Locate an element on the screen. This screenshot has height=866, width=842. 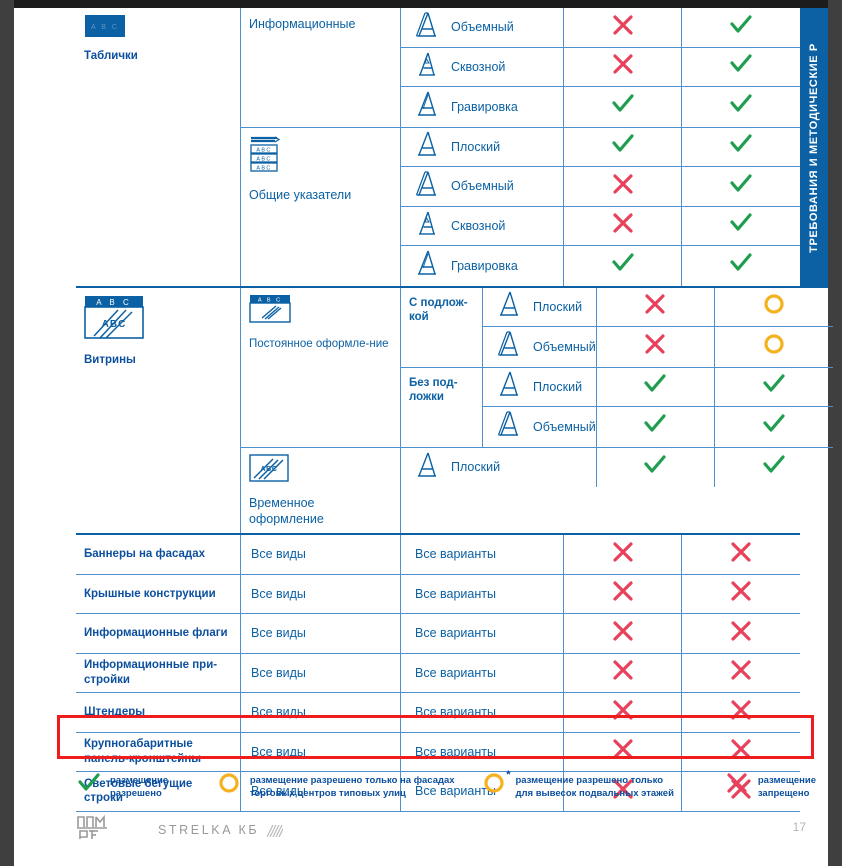
subgroup-label: Информационные is located at coordinates (302, 24).